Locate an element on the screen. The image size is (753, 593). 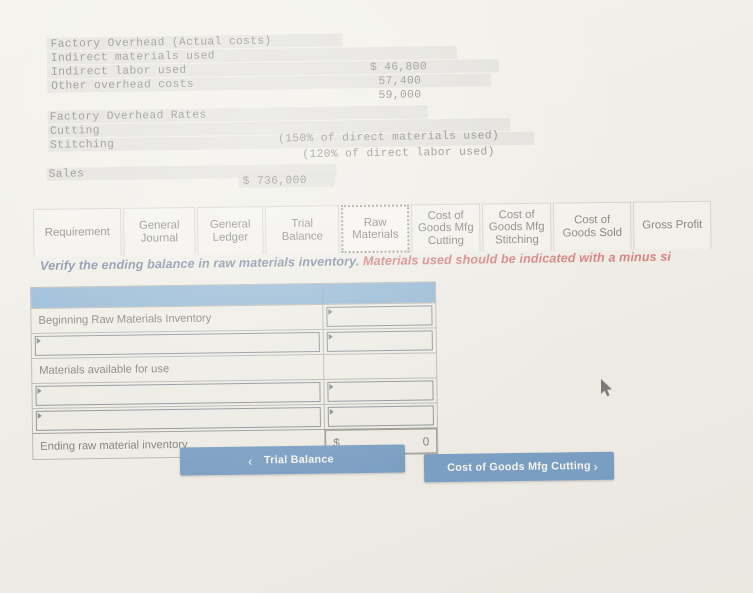
tab-cost-of-goods-mfg-stitching: Cost of Goods Mfg Stitching is located at coordinates (516, 227).